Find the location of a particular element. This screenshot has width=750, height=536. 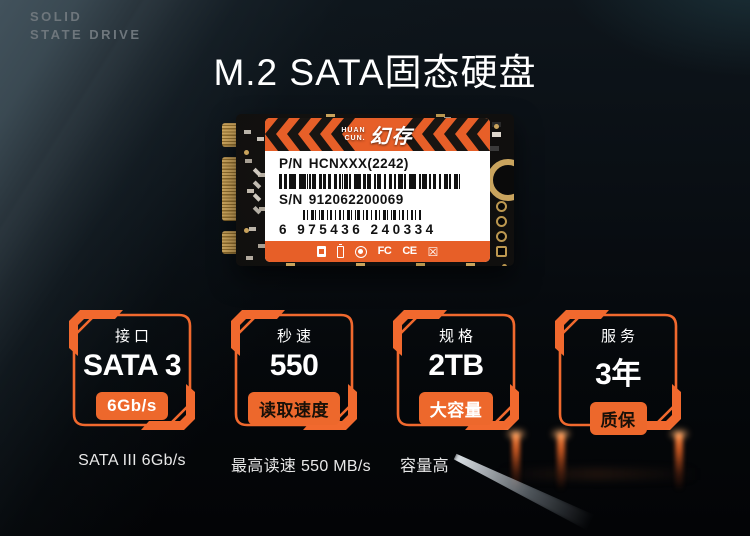

brand-en-text: HUAN CUN. is located at coordinates (353, 134).